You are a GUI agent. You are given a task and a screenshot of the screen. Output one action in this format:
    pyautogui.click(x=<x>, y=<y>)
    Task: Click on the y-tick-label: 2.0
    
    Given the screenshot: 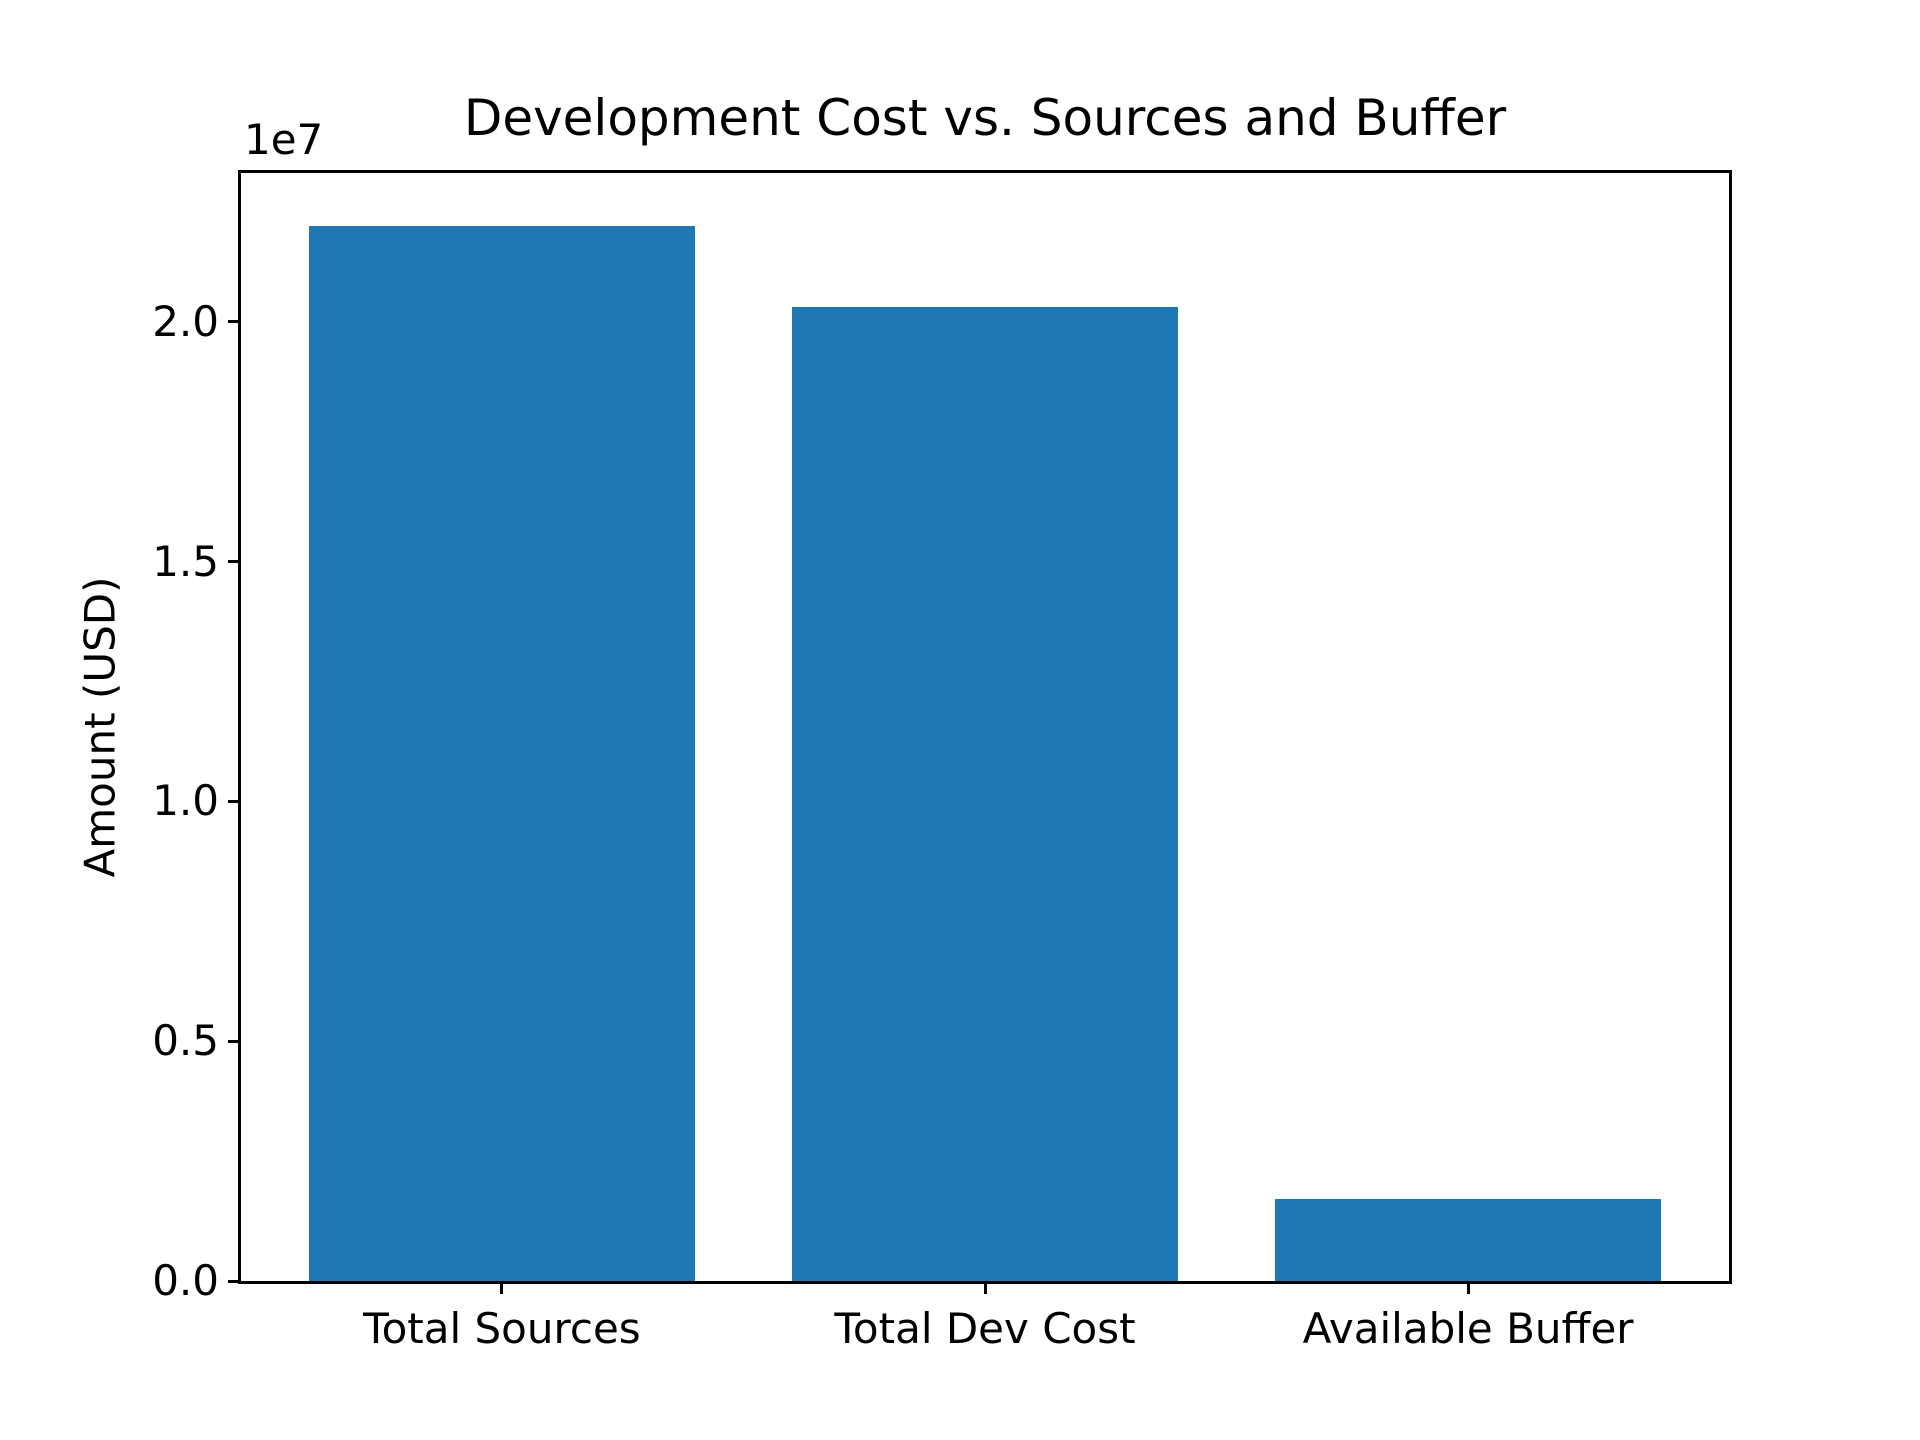 What is the action you would take?
    pyautogui.click(x=185, y=321)
    